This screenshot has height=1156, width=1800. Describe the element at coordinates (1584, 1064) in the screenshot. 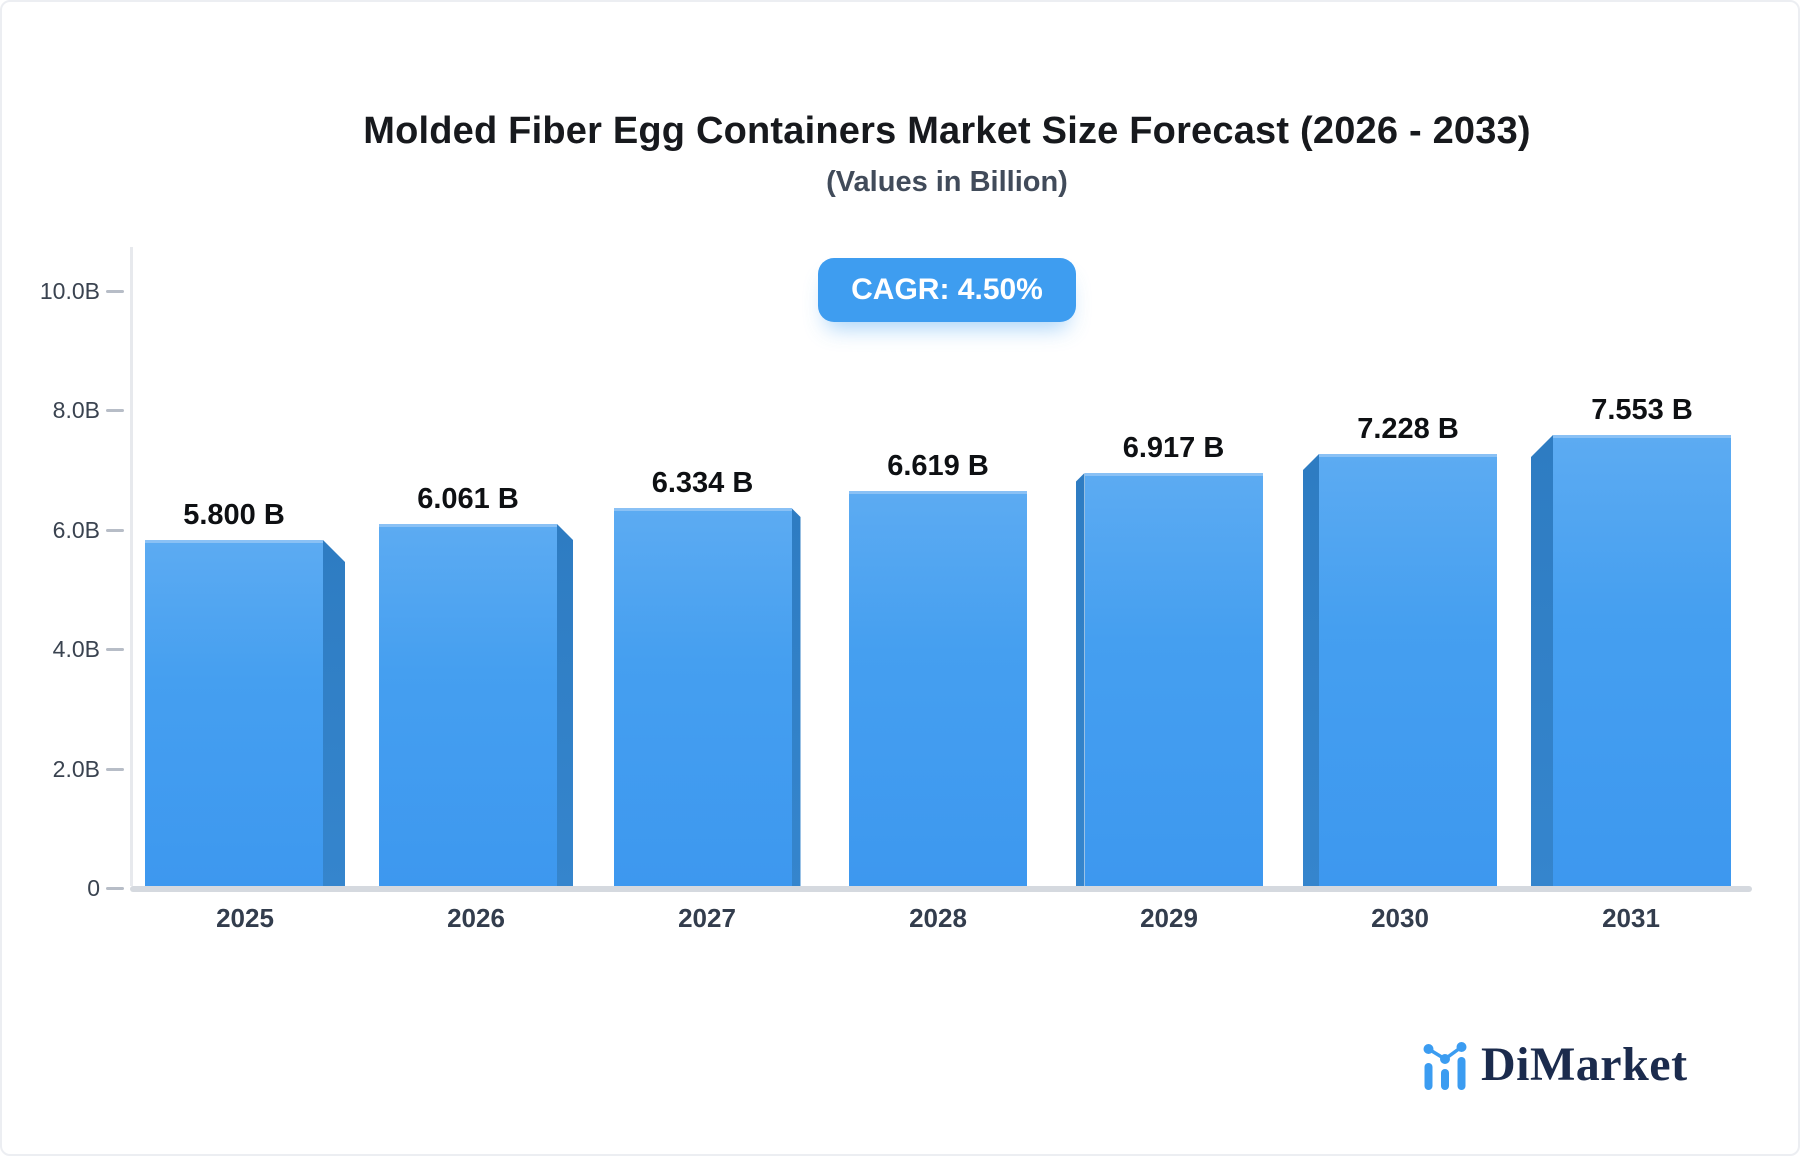

I see `brand-logo-text: DiMarket` at that location.